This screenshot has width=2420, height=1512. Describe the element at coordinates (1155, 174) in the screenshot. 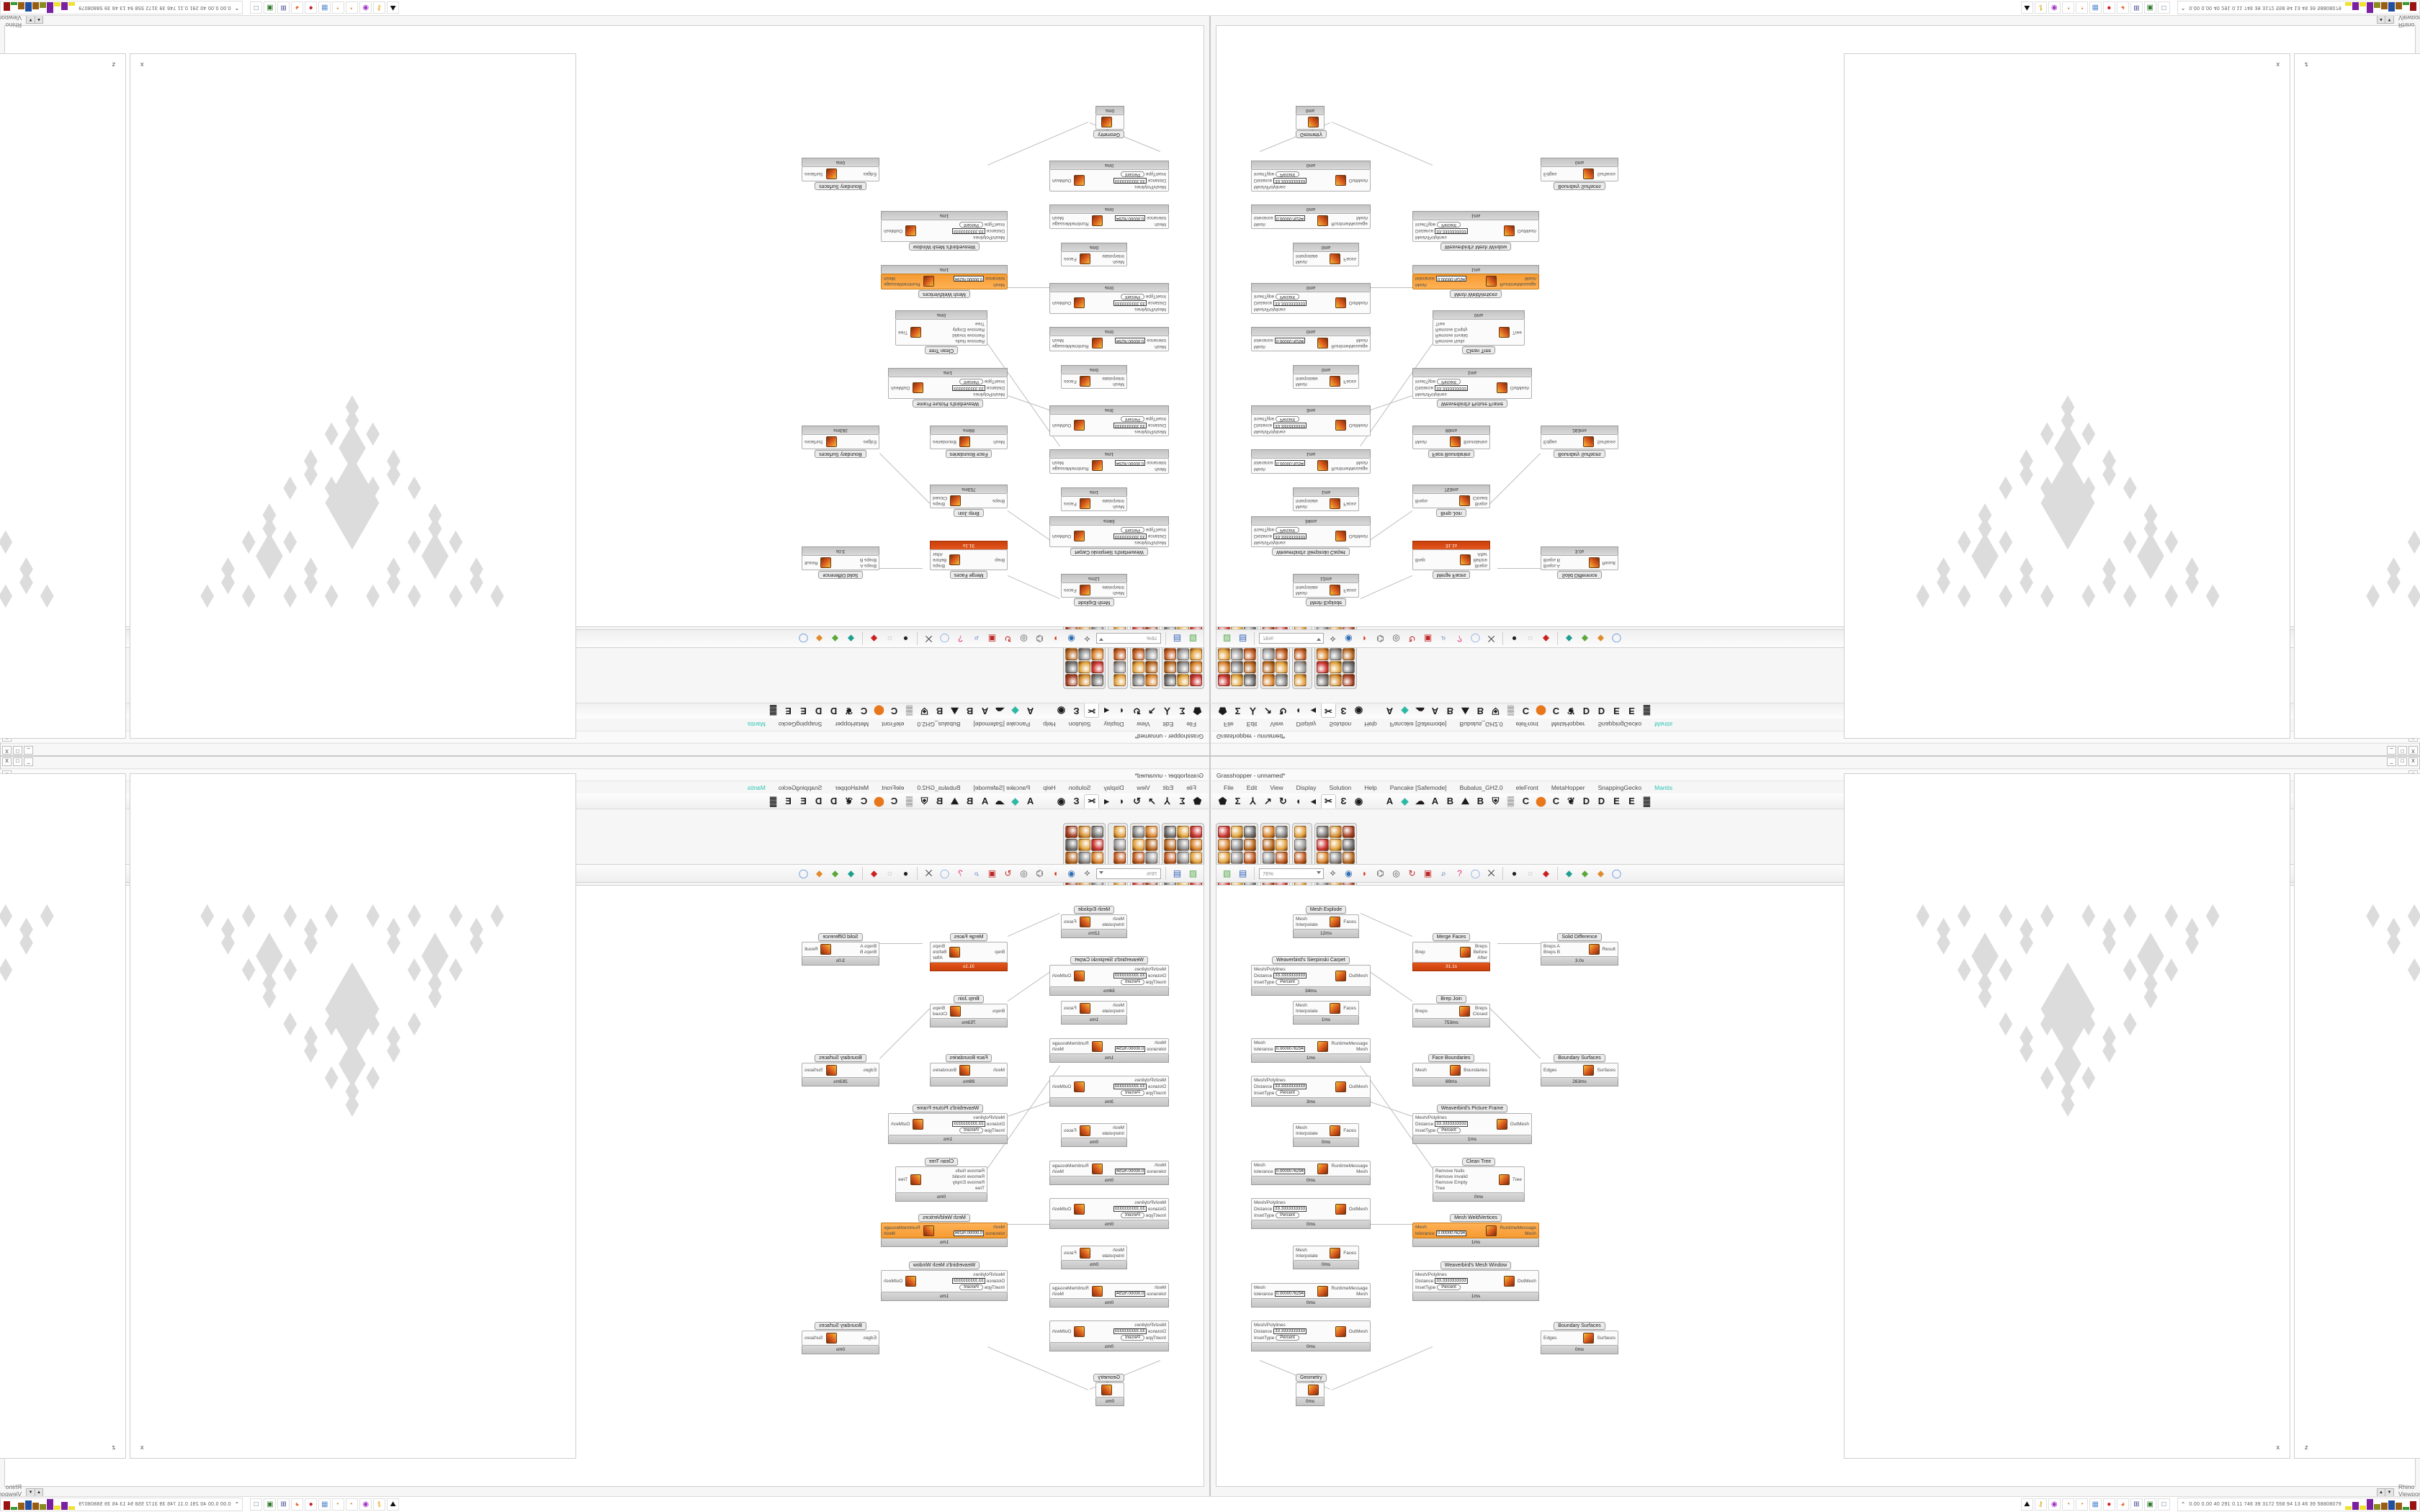

I see `gh-param-label: InsetType` at that location.